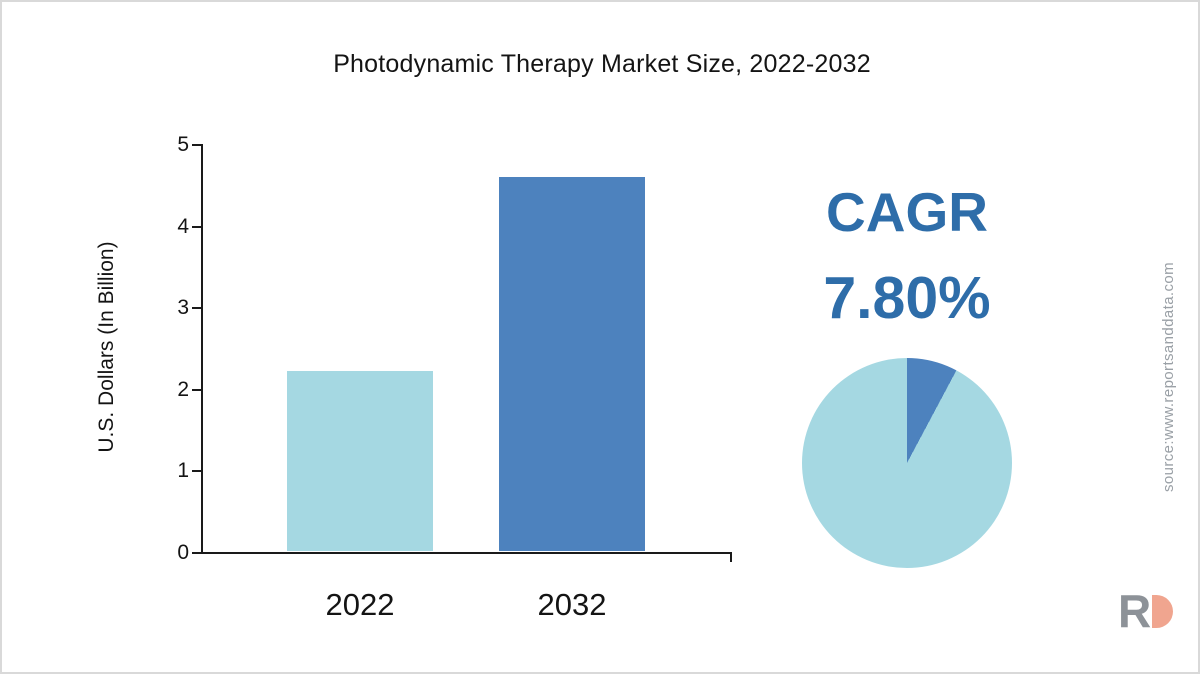 Image resolution: width=1200 pixels, height=674 pixels. Describe the element at coordinates (202, 349) in the screenshot. I see `y-axis-line` at that location.